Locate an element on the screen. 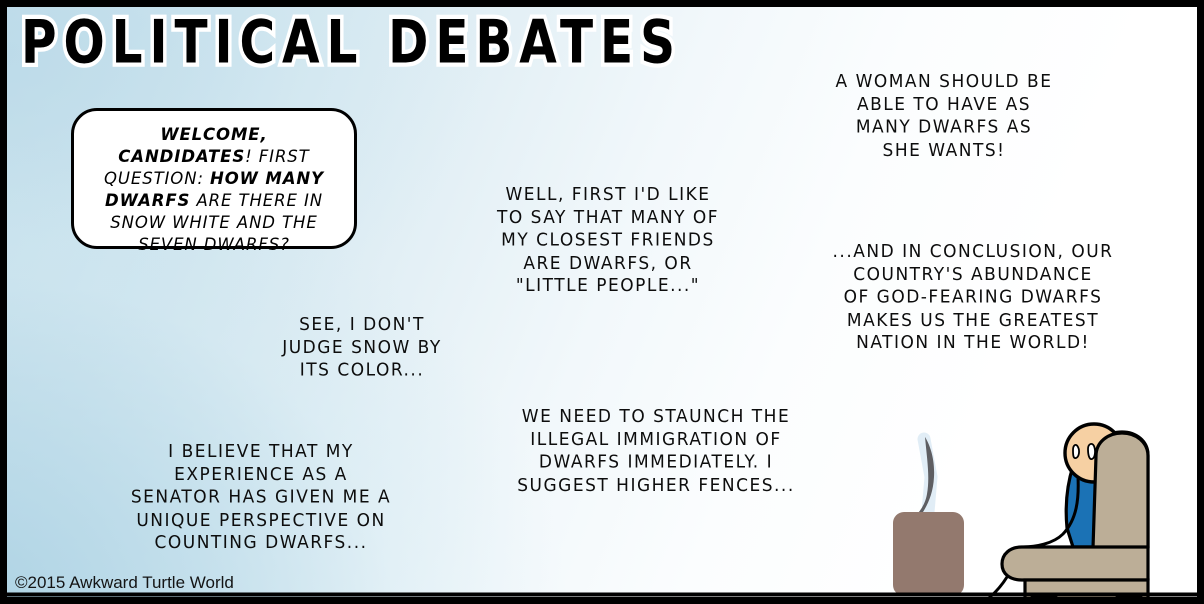  seated-figure-head is located at coordinates (1094, 453).